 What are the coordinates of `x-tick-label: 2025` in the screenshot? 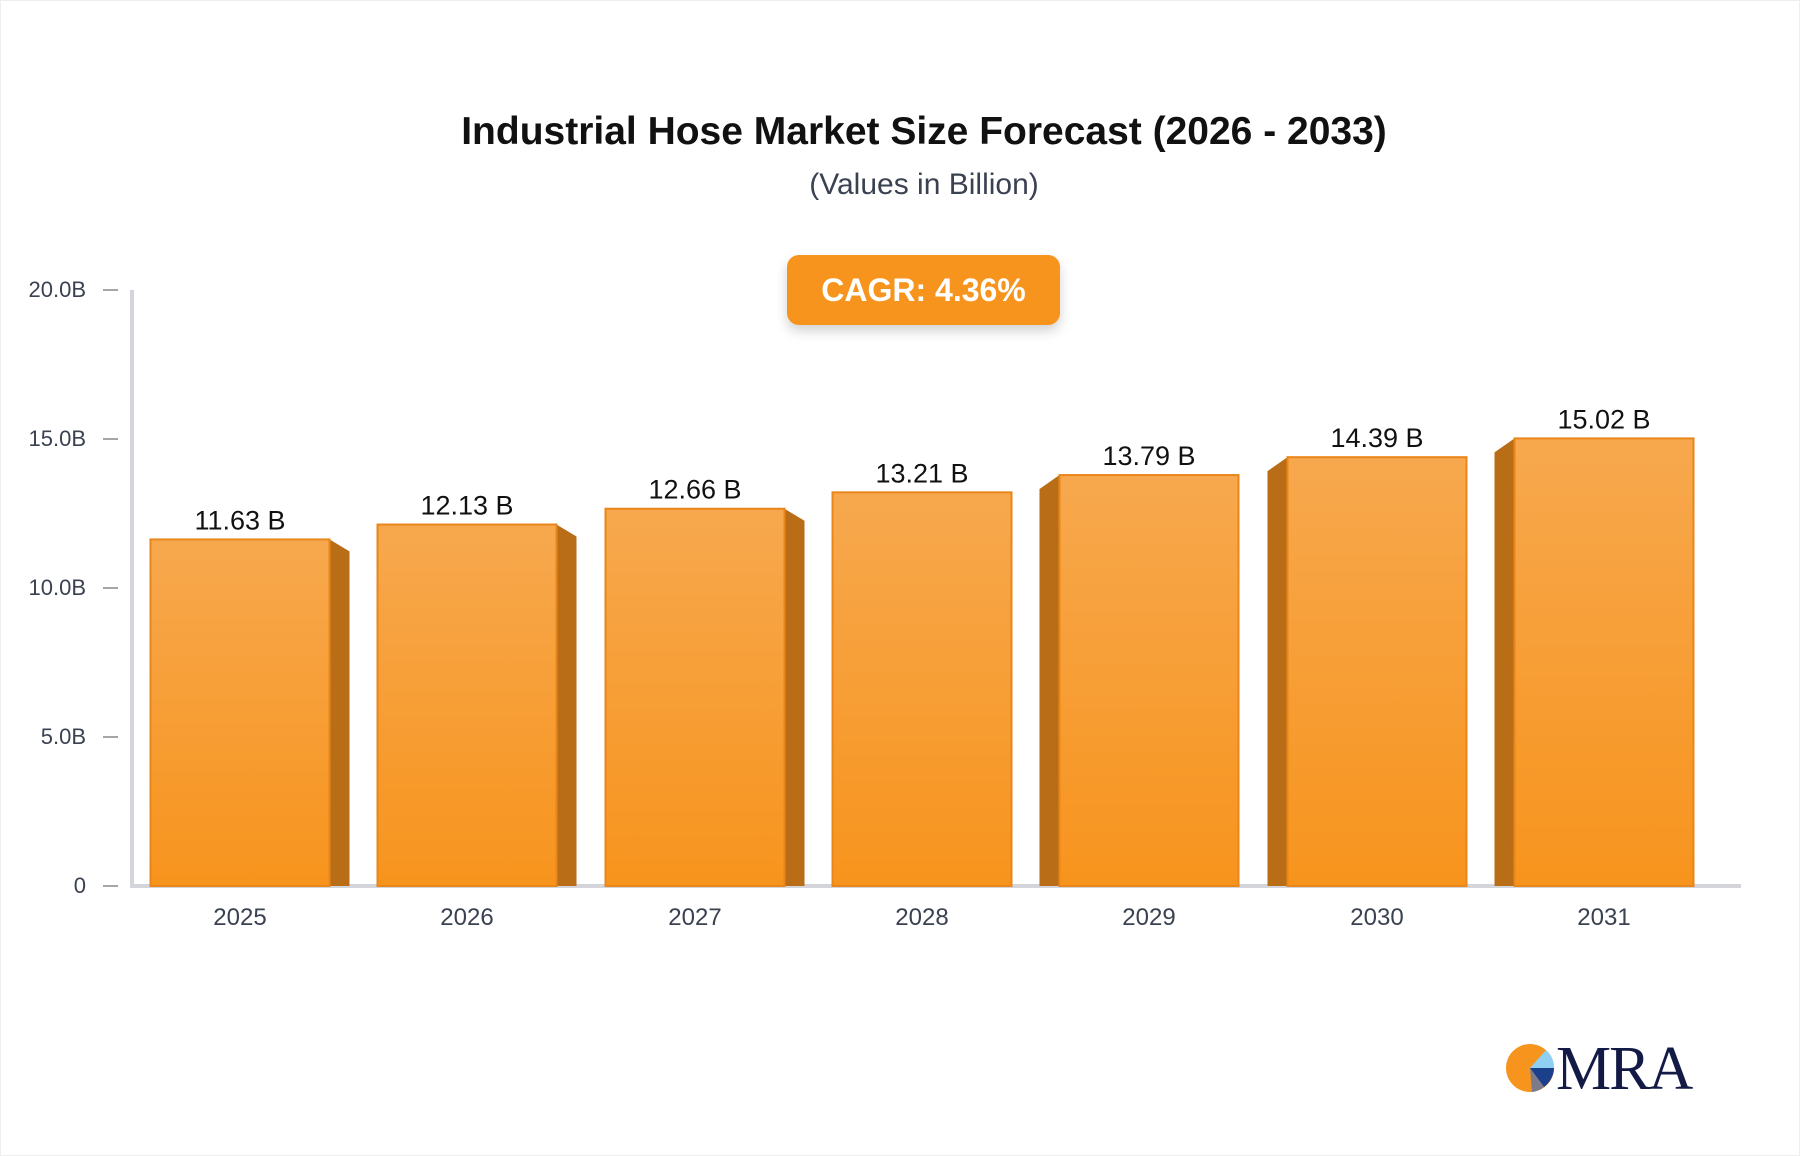 It's located at (239, 917).